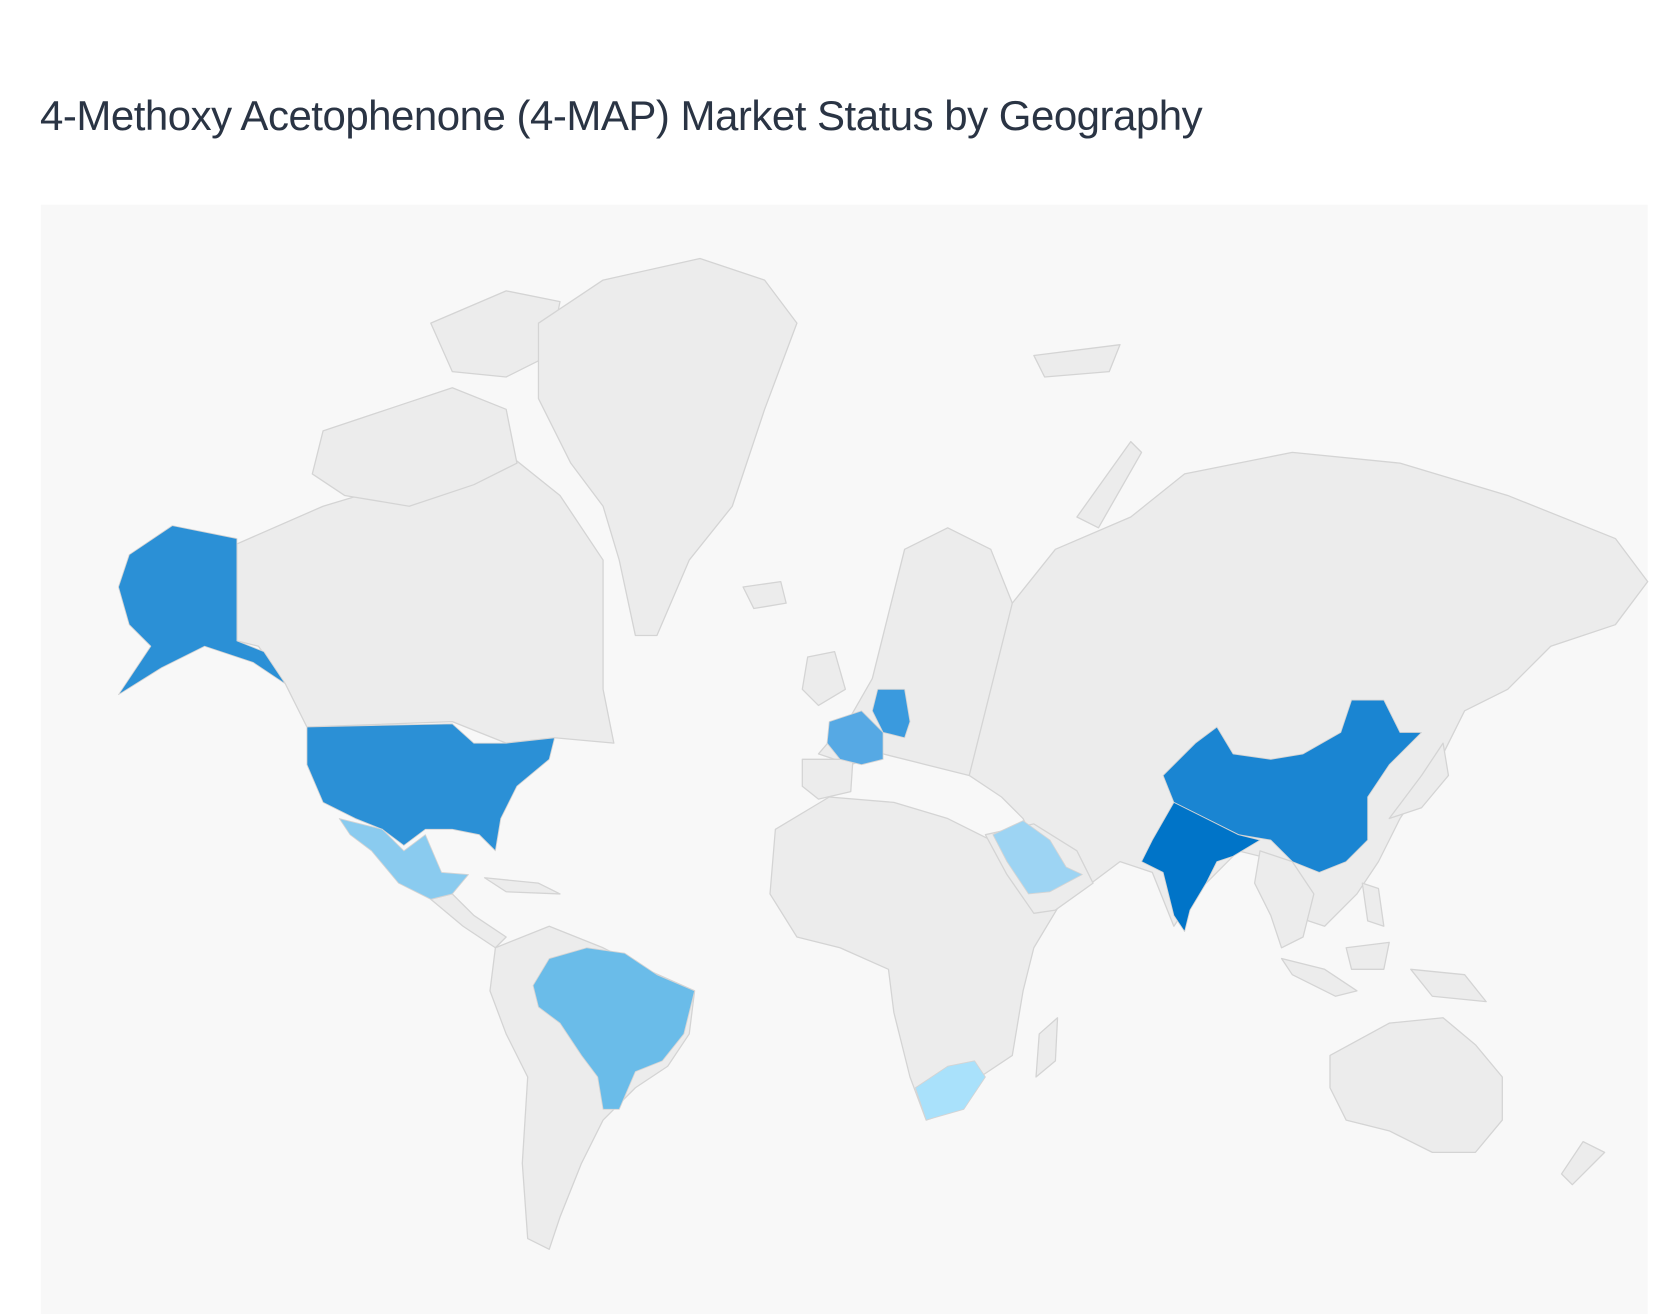  I want to click on country-germany, so click(891, 713).